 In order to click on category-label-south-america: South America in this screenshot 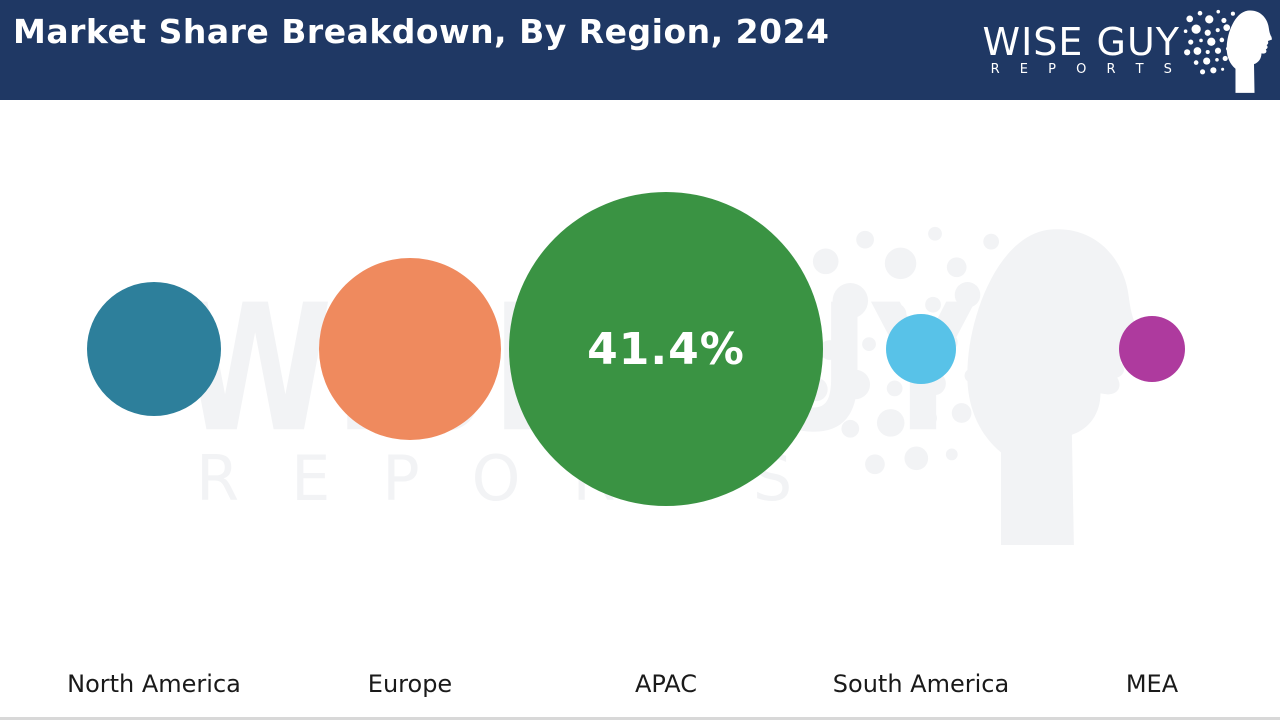, I will do `click(921, 684)`.